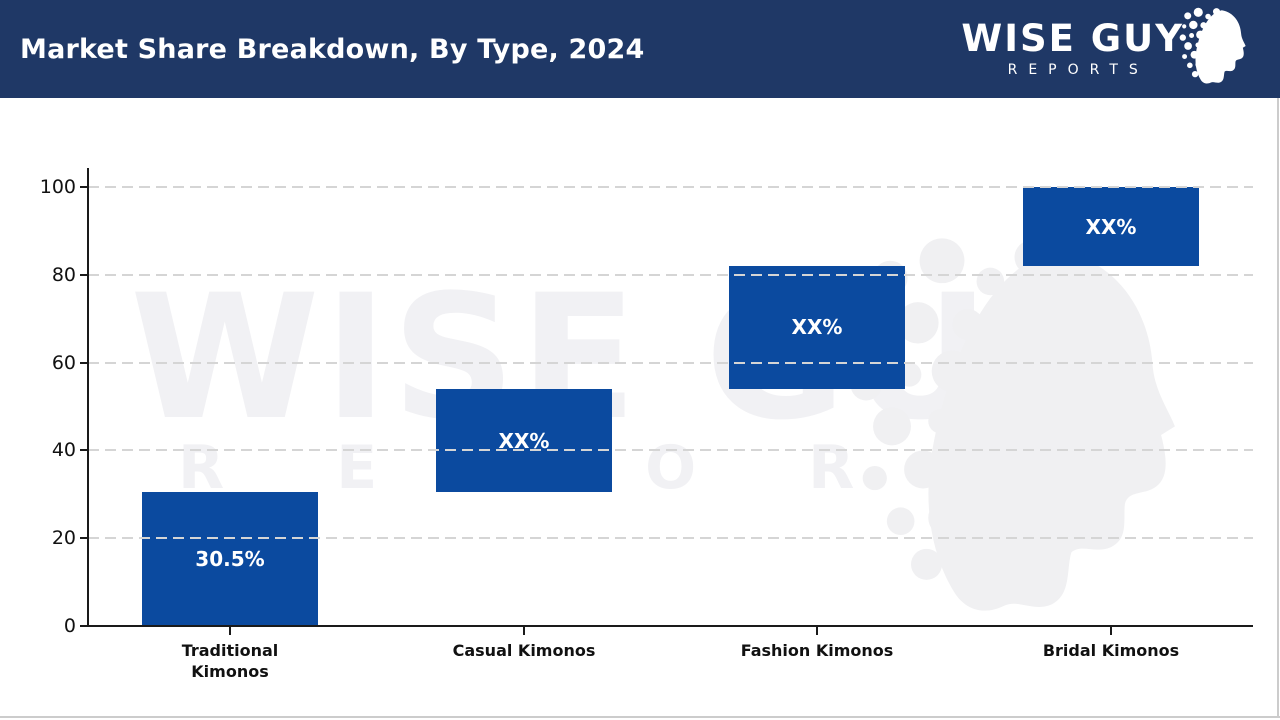 This screenshot has height=720, width=1280. What do you see at coordinates (640, 717) in the screenshot?
I see `bottom-border-line` at bounding box center [640, 717].